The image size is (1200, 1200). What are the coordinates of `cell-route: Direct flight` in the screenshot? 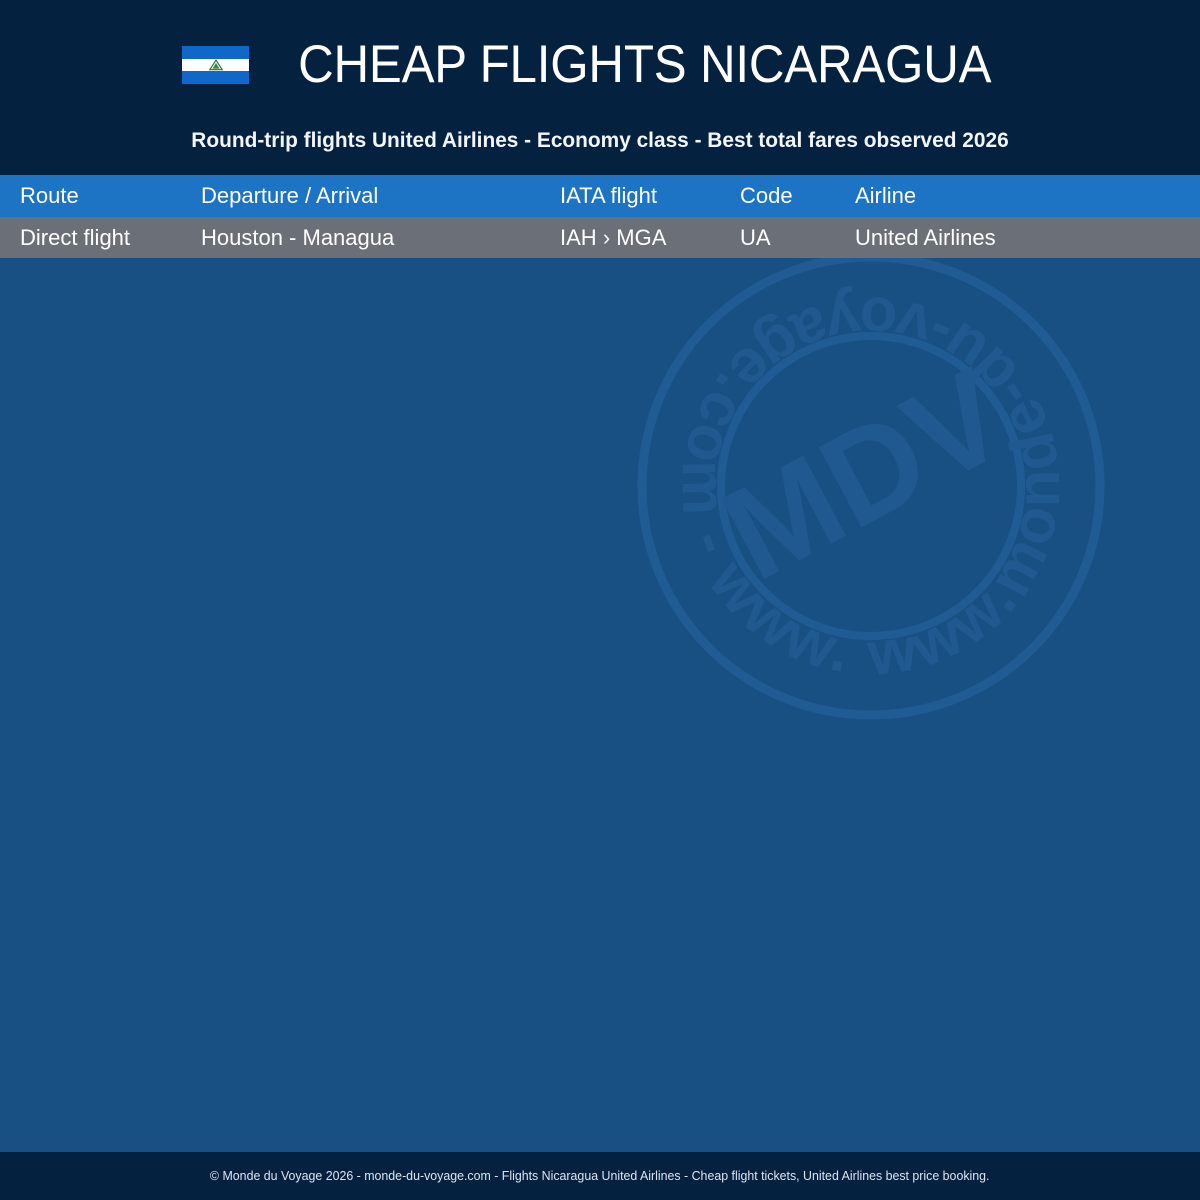 It's located at (90, 237).